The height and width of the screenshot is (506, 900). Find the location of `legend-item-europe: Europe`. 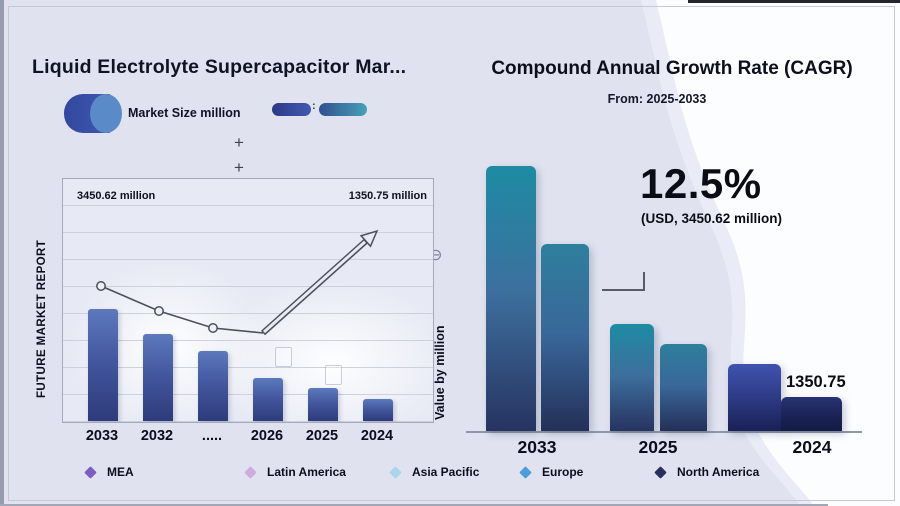

legend-item-europe: Europe is located at coordinates (551, 472).